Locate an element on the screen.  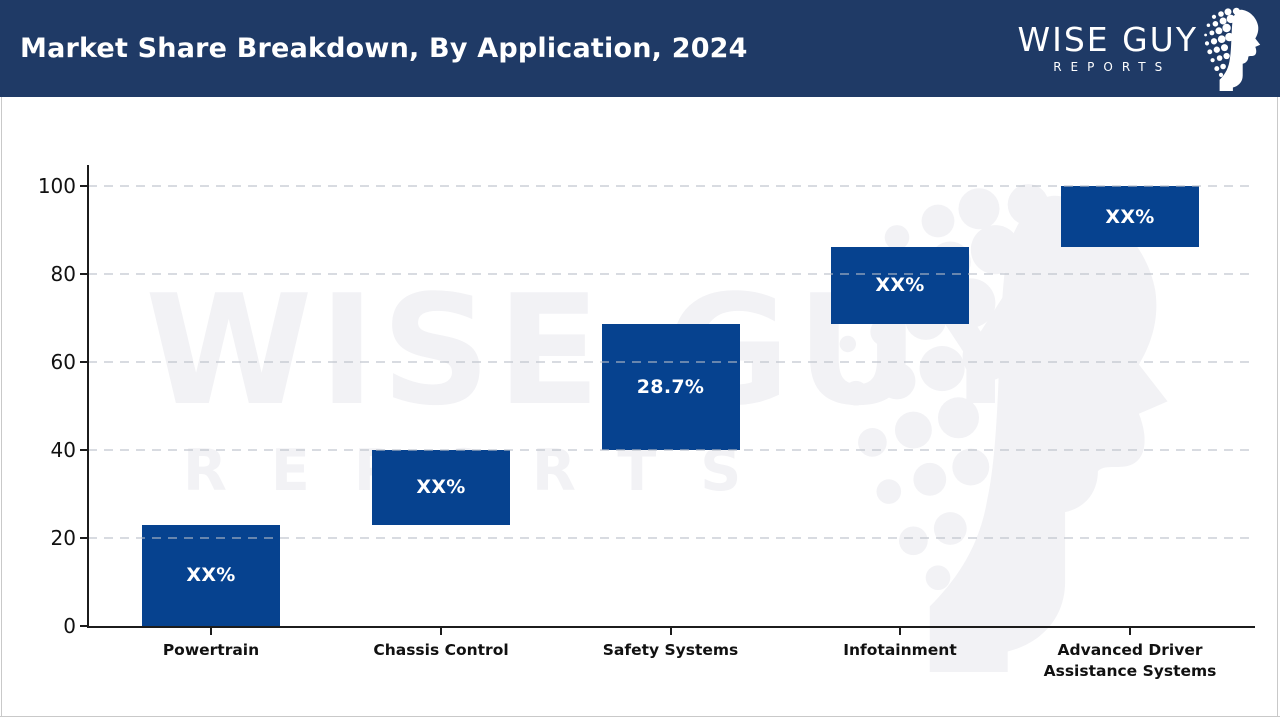
bar-value-label-advanced-driver-assistance-systems: XX% is located at coordinates (1130, 216).